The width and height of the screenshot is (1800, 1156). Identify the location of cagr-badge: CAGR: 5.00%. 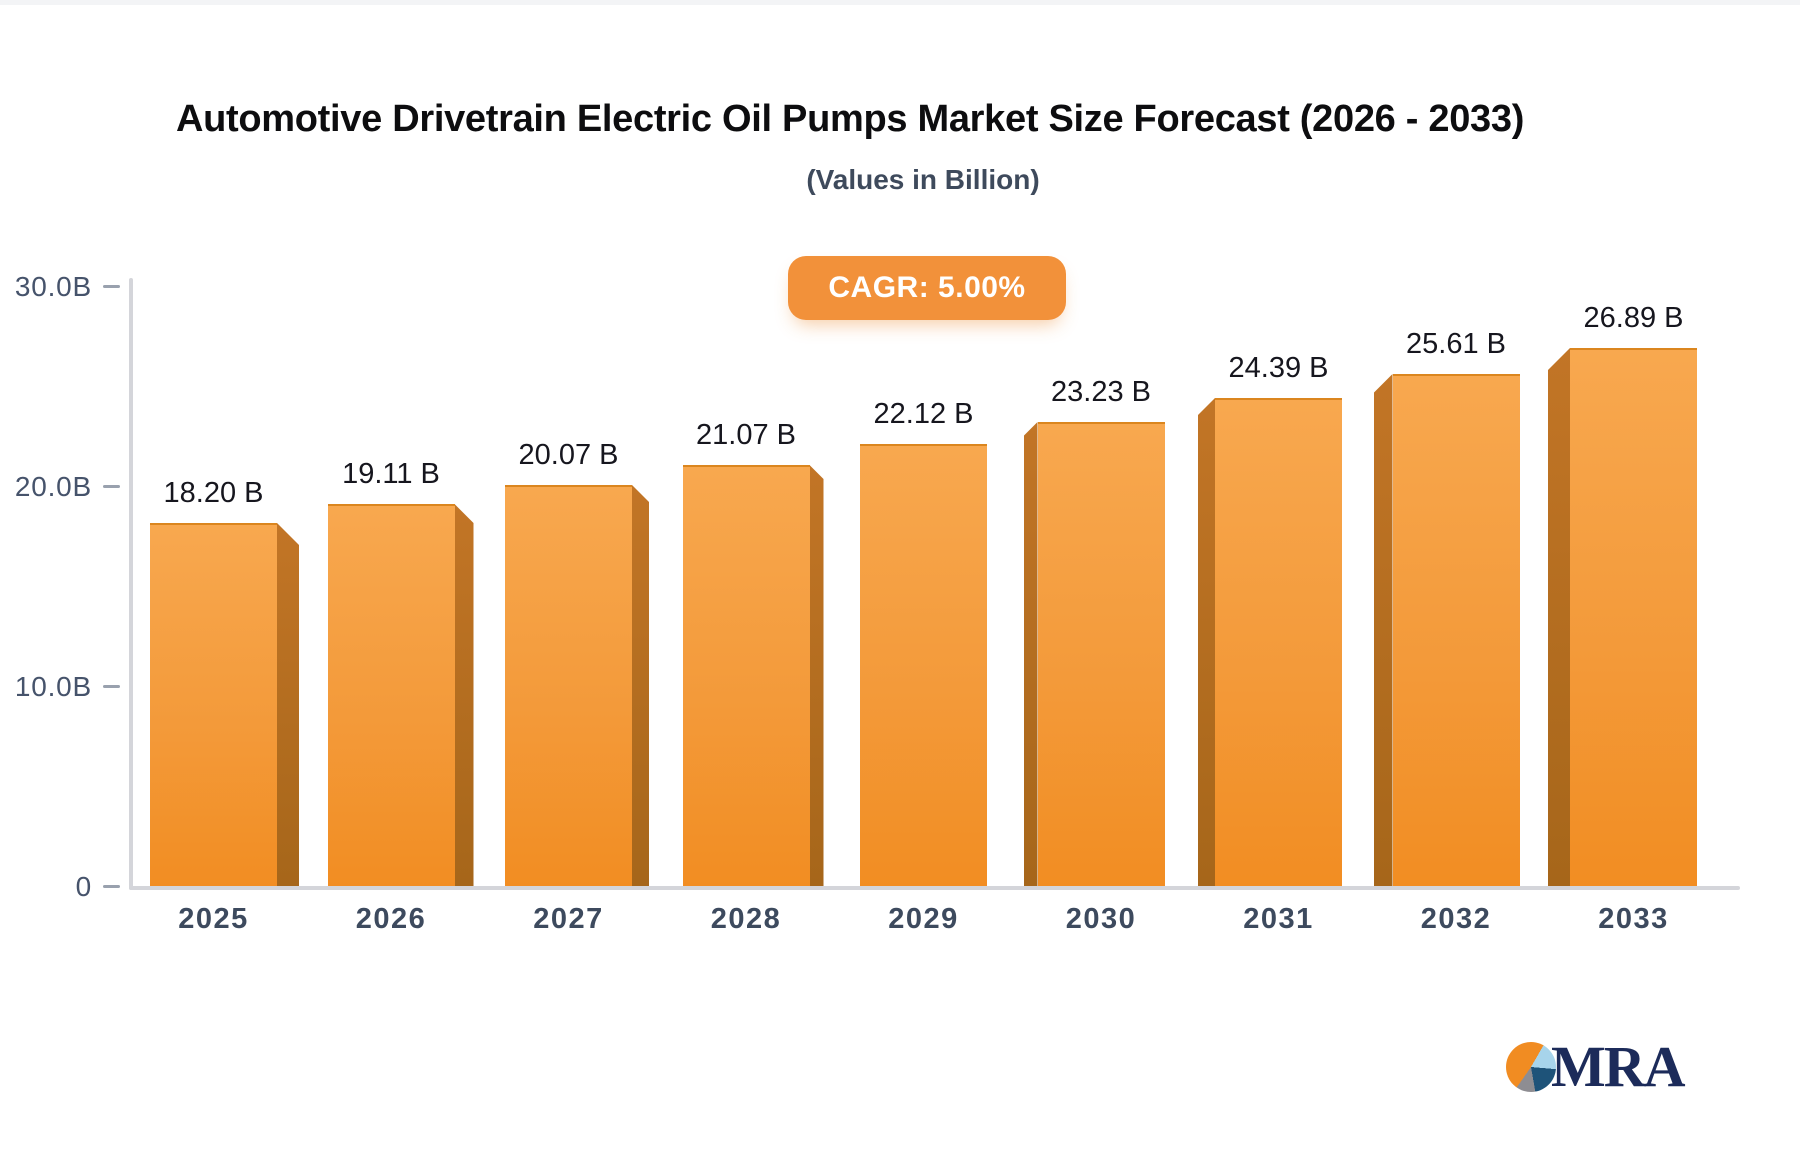
(927, 288).